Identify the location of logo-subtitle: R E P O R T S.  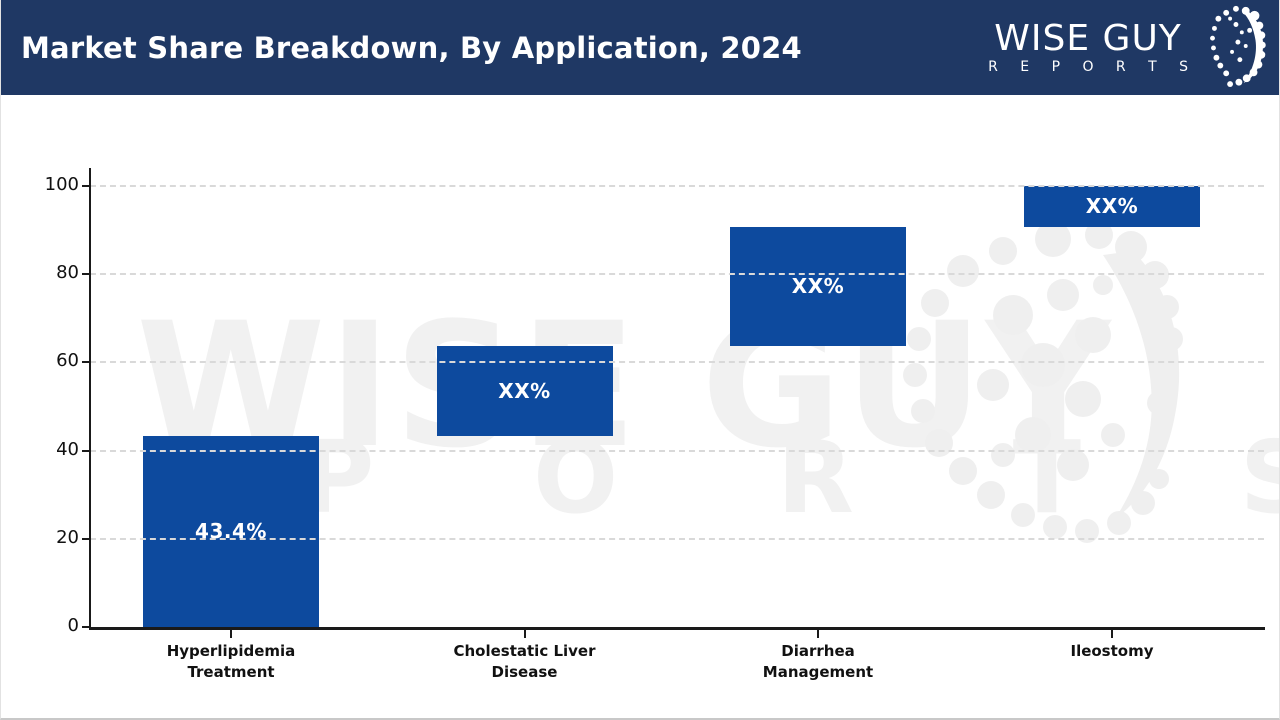
(1092, 67).